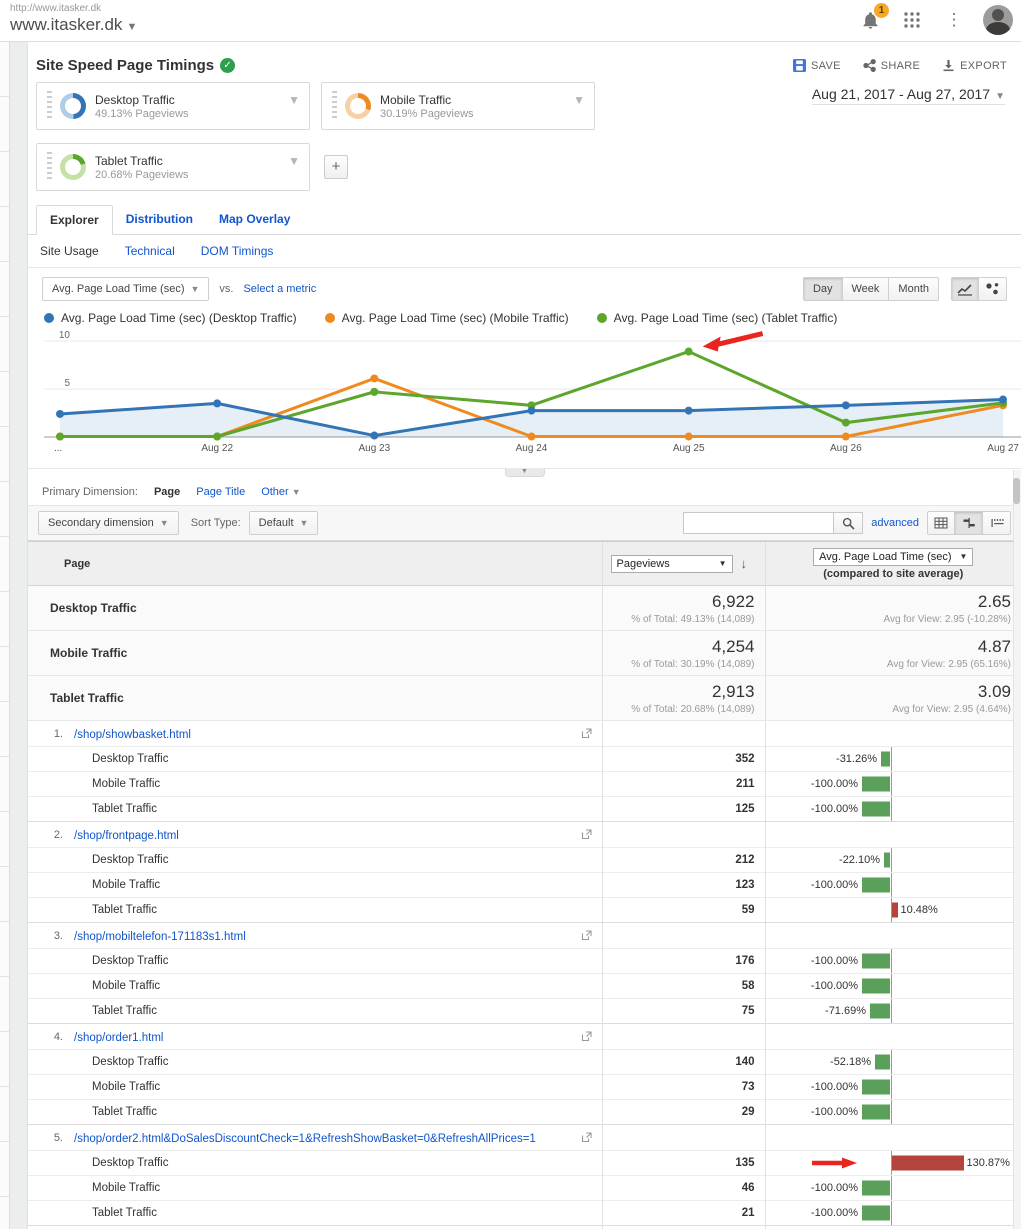 Image resolution: width=1021 pixels, height=1229 pixels. I want to click on sort-type-button: Default ▼, so click(283, 523).